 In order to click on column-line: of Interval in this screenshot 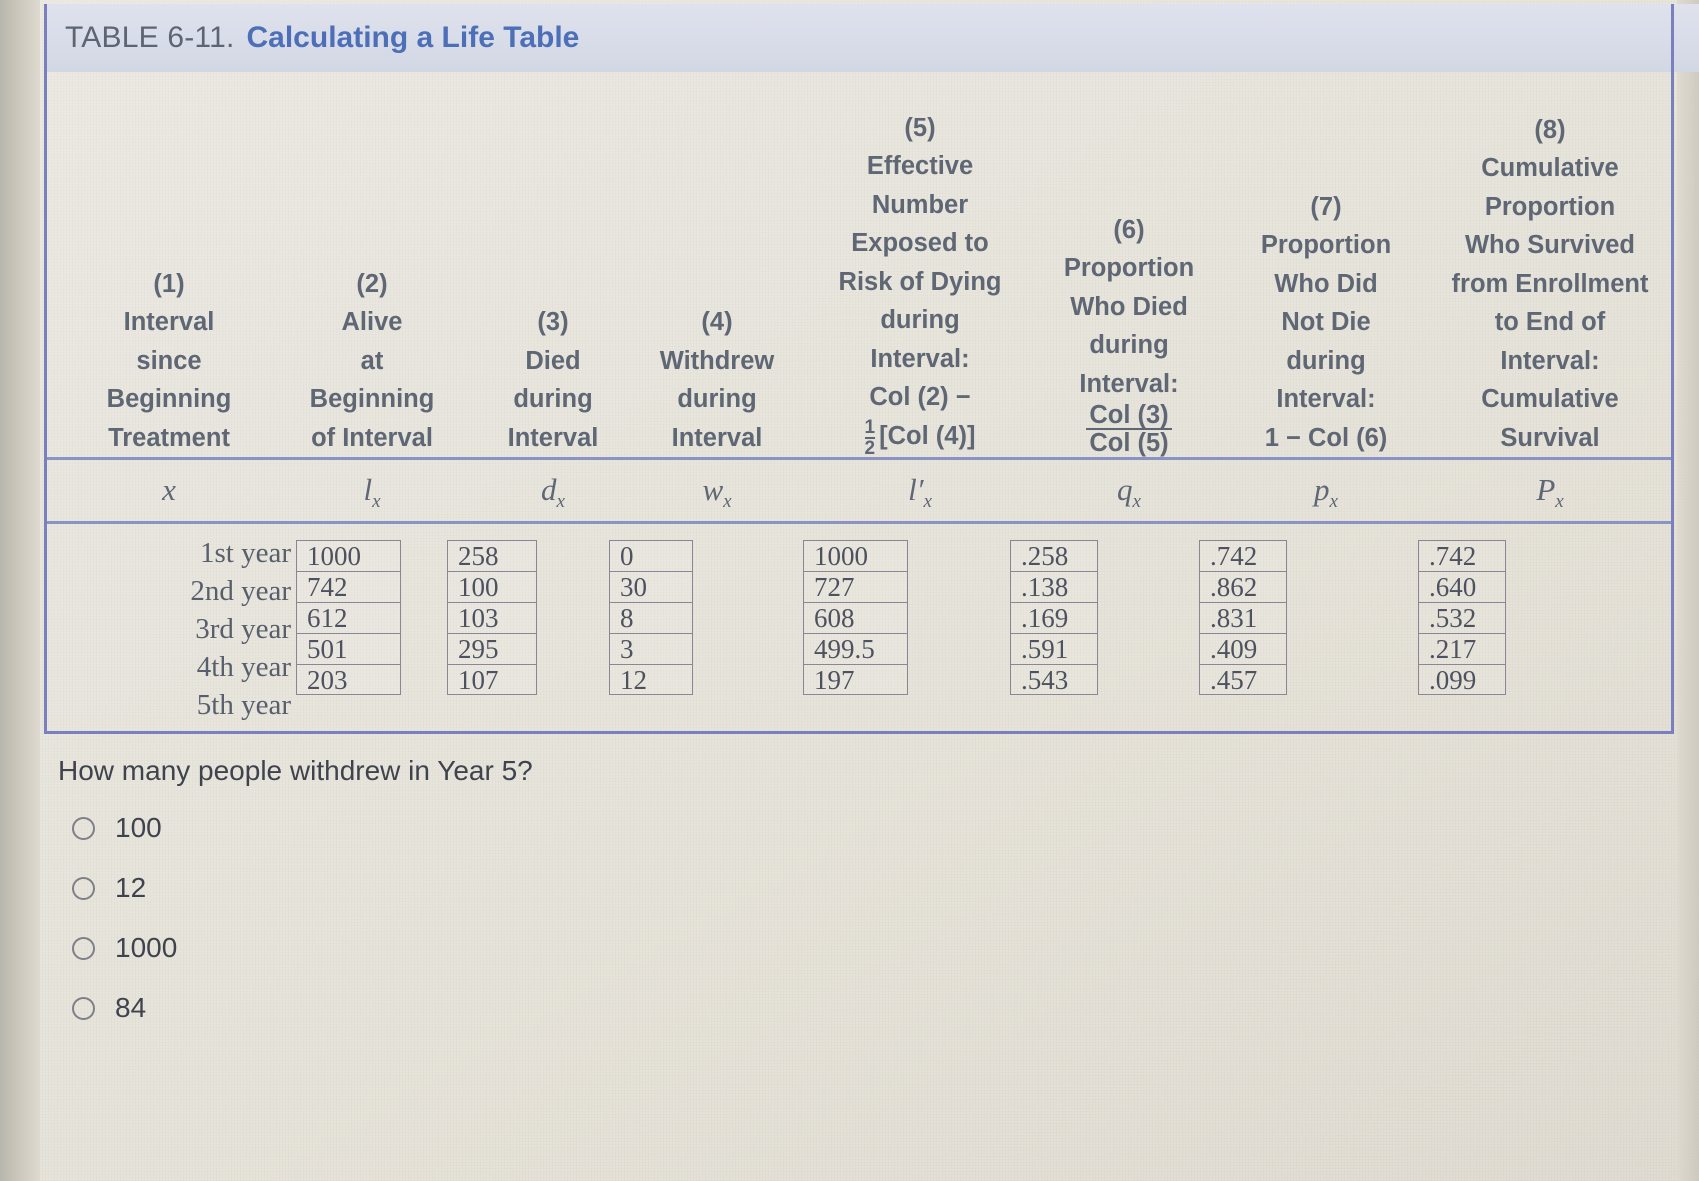, I will do `click(372, 437)`.